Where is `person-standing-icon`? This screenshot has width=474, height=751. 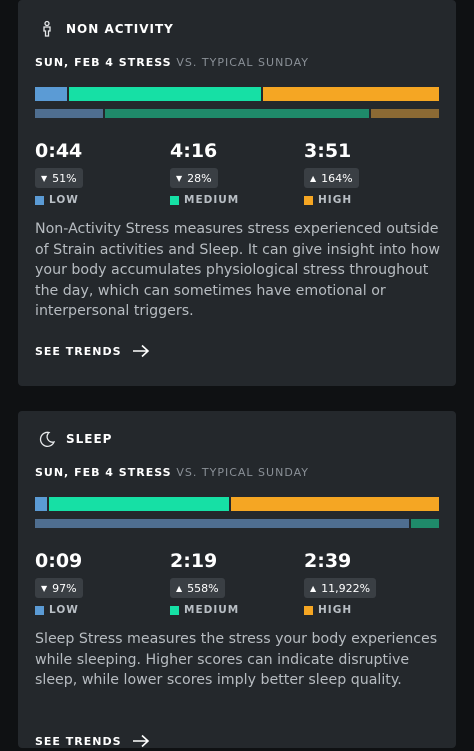 person-standing-icon is located at coordinates (47, 29).